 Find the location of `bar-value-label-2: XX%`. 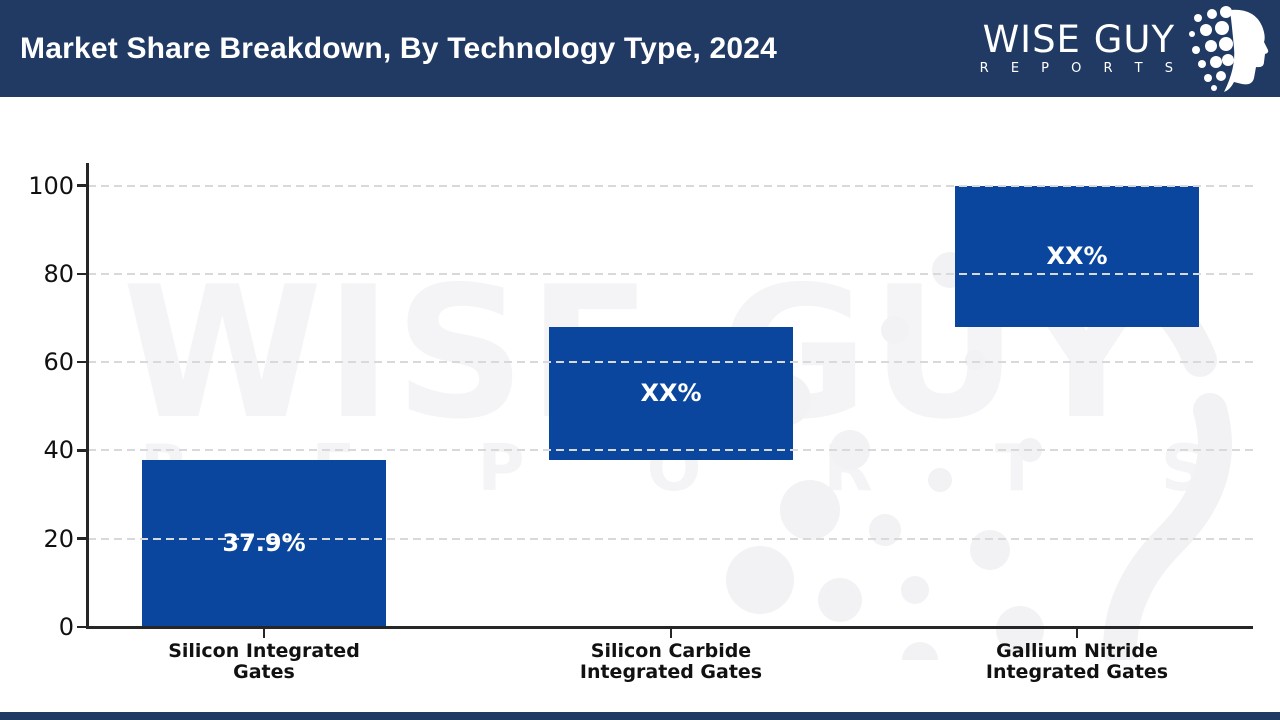

bar-value-label-2: XX% is located at coordinates (671, 393).